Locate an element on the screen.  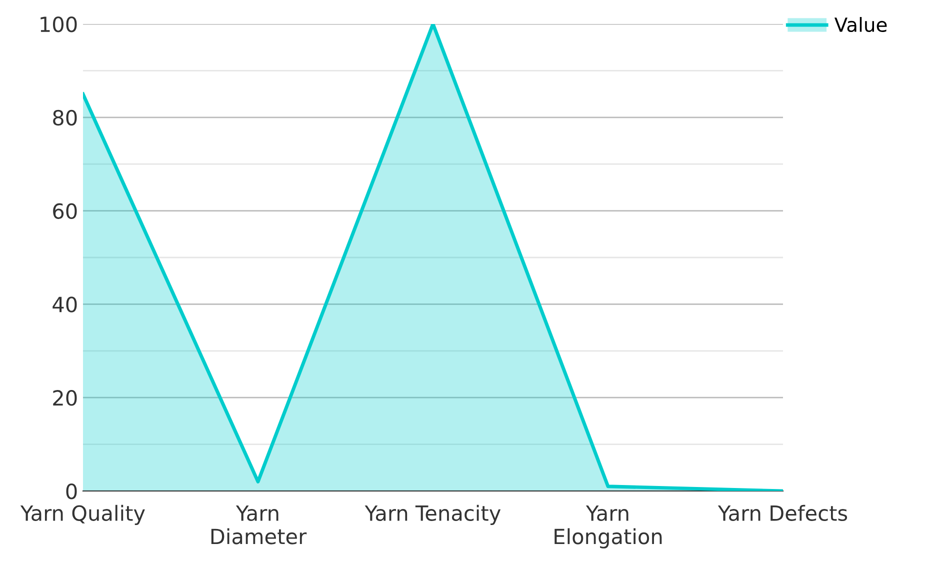
y-tick-label: 60 is located at coordinates (65, 211).